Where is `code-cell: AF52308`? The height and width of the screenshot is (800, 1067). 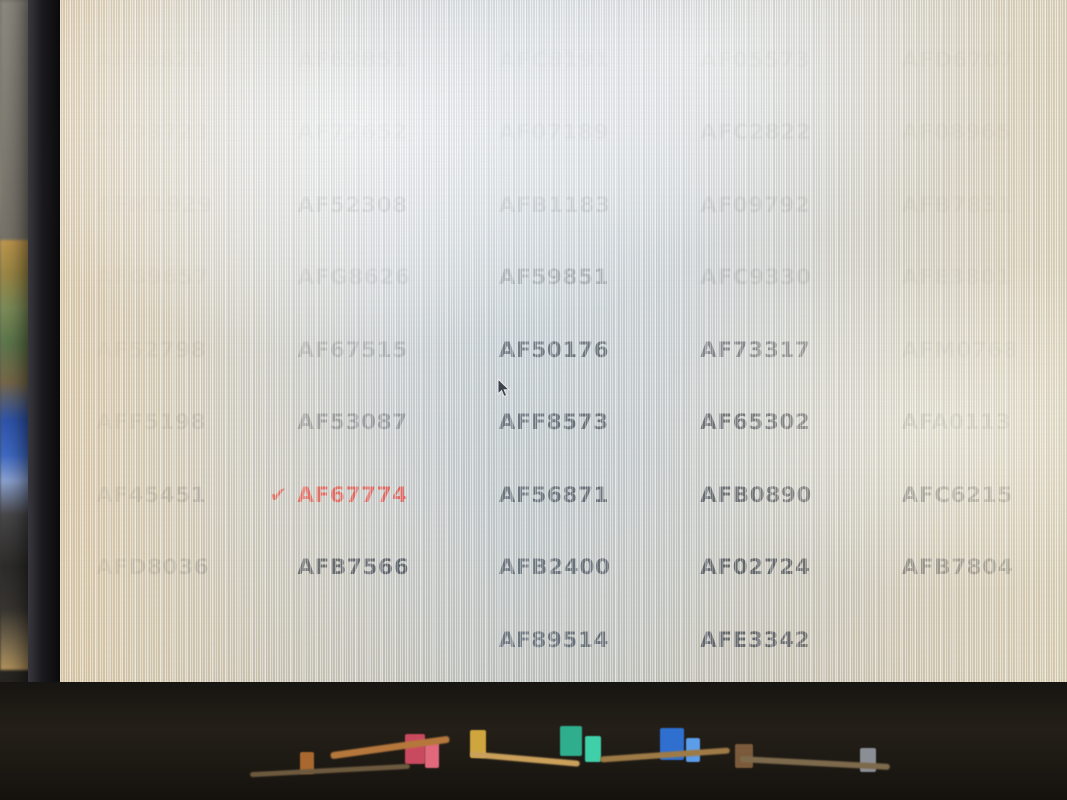
code-cell: AF52308 is located at coordinates (361, 205).